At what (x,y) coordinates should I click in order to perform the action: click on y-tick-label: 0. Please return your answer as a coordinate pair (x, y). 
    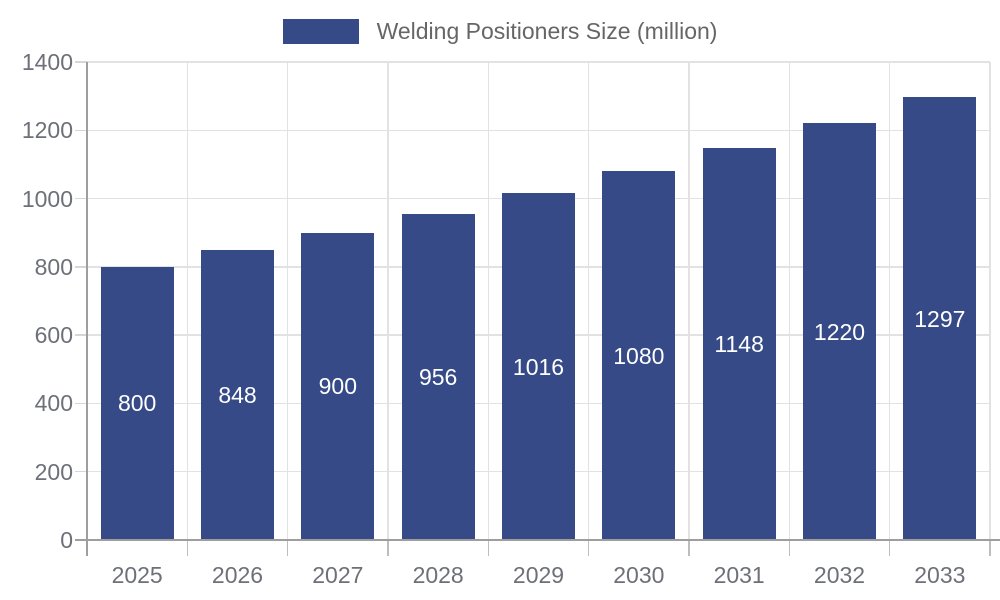
    Looking at the image, I should click on (66, 540).